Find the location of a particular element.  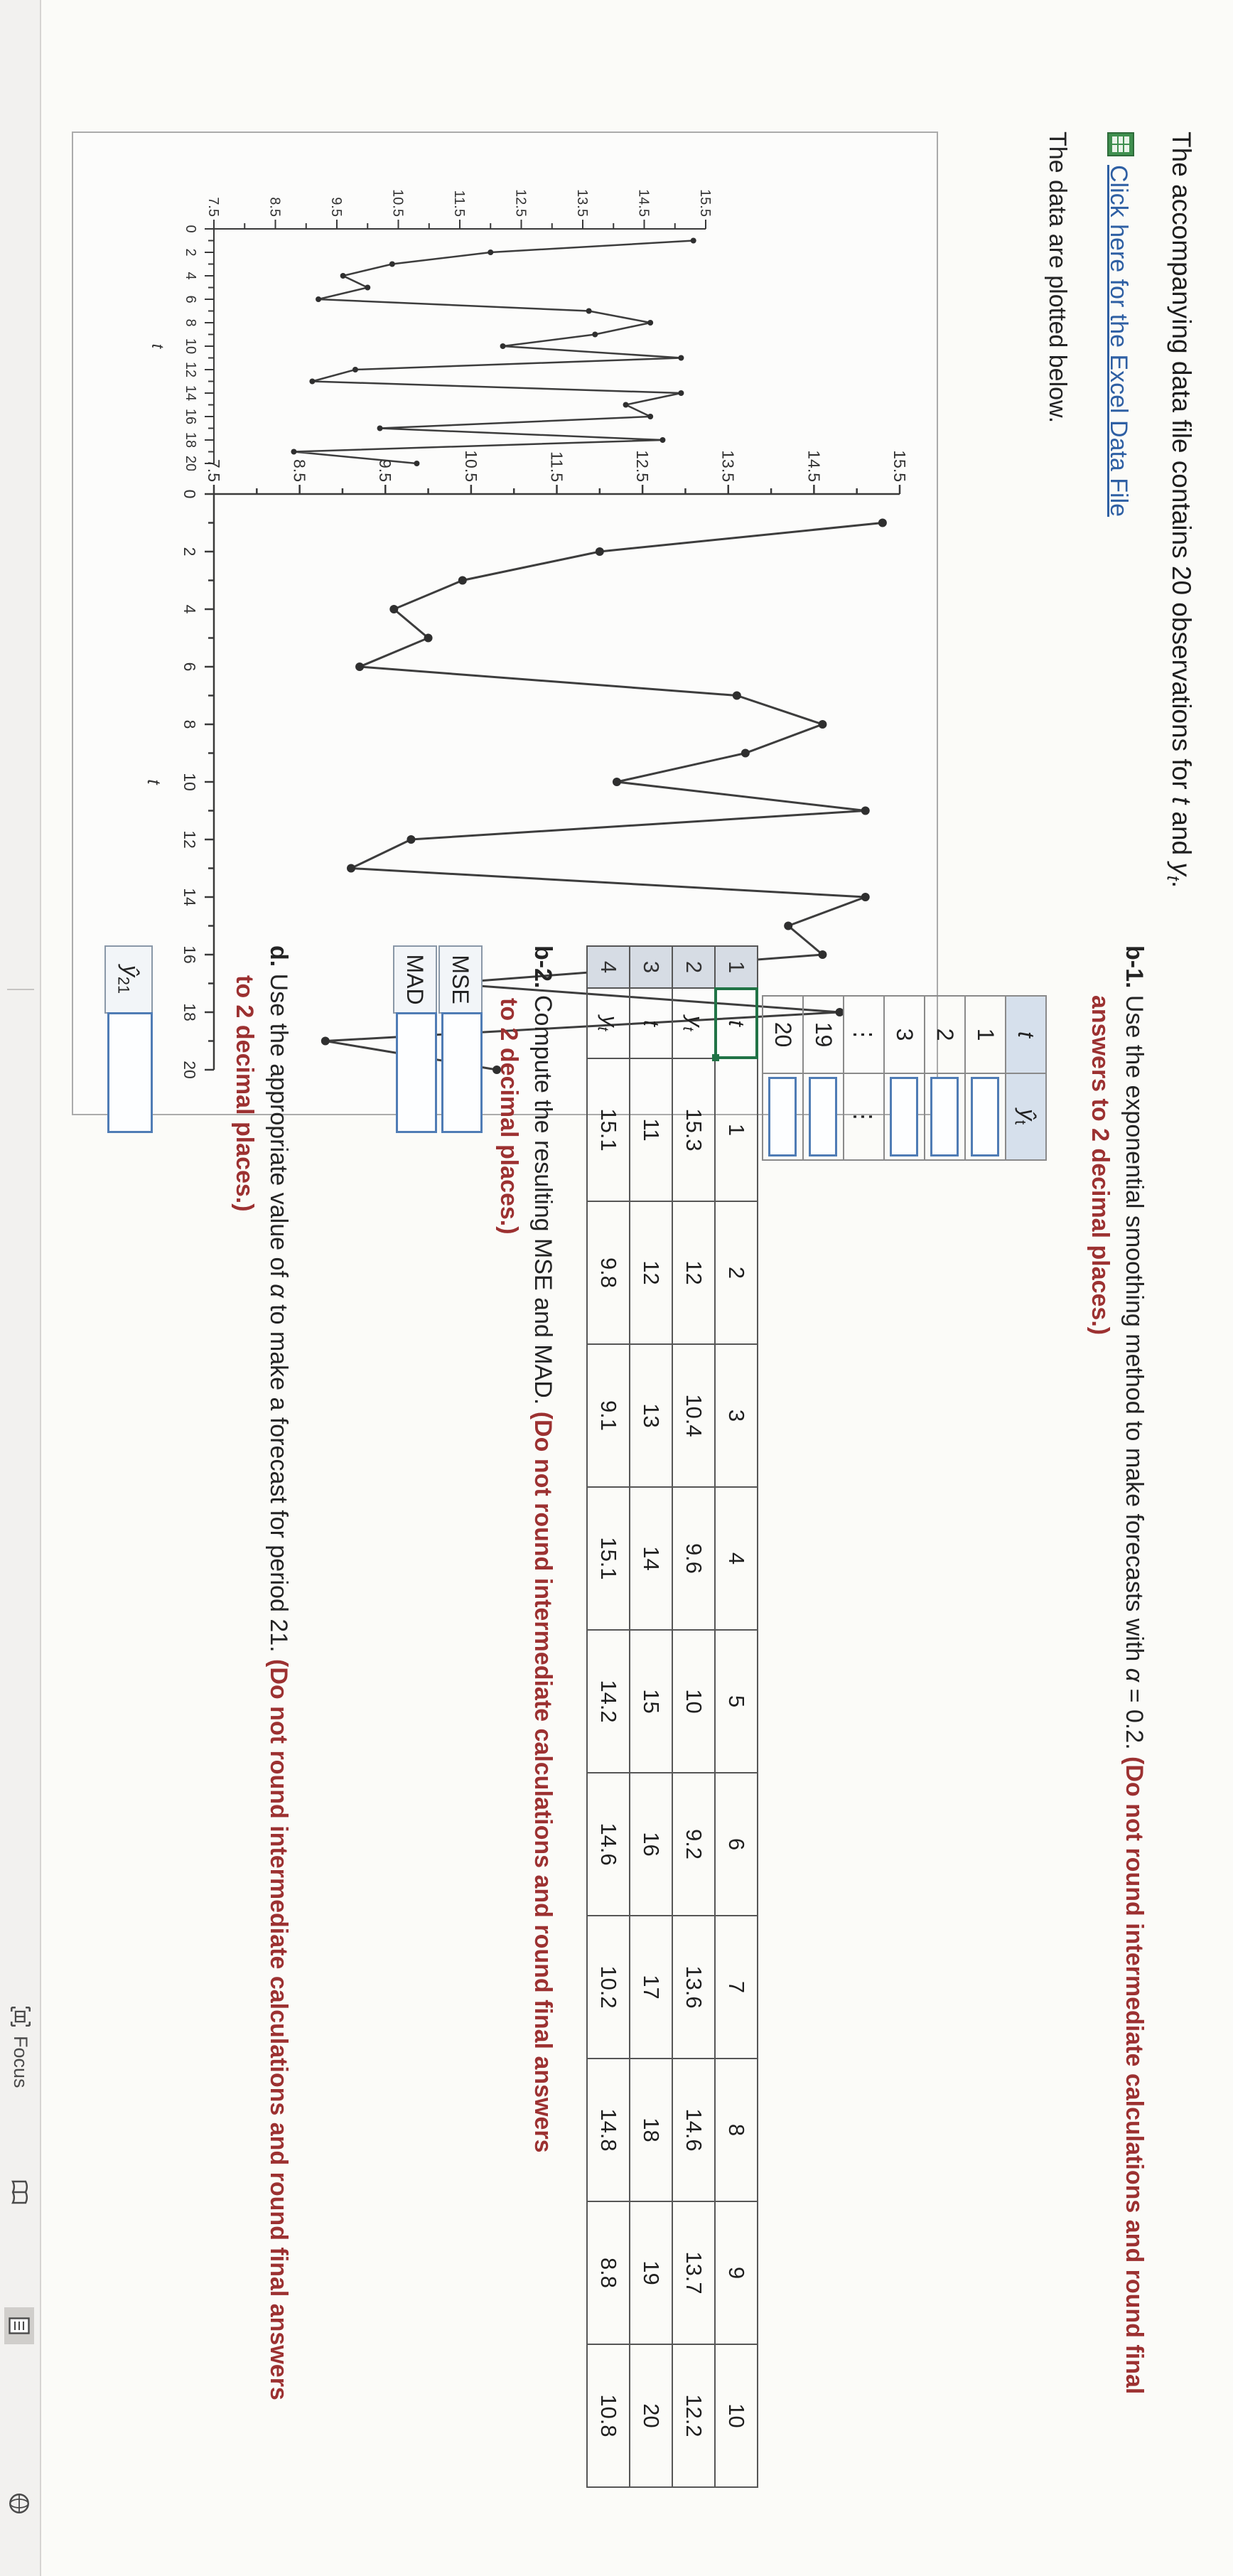

answer-table-period: 19 is located at coordinates (823, 1034).